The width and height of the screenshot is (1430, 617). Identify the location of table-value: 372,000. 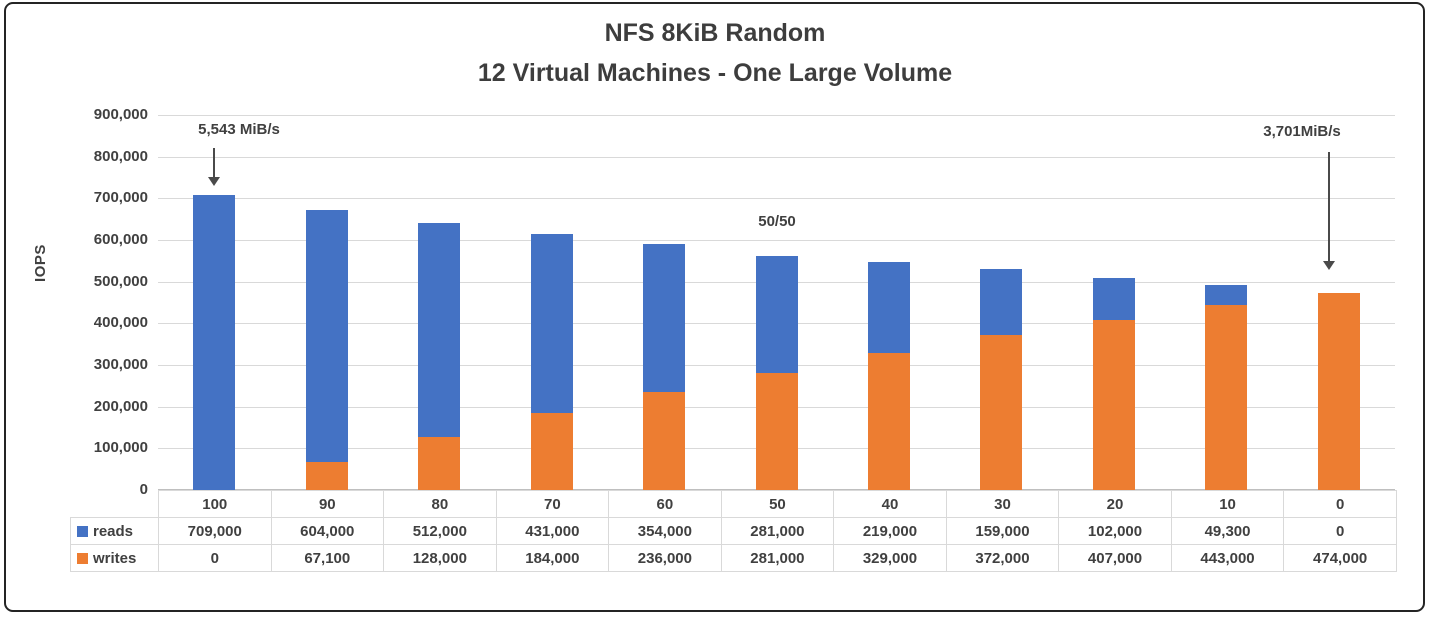
(1002, 558).